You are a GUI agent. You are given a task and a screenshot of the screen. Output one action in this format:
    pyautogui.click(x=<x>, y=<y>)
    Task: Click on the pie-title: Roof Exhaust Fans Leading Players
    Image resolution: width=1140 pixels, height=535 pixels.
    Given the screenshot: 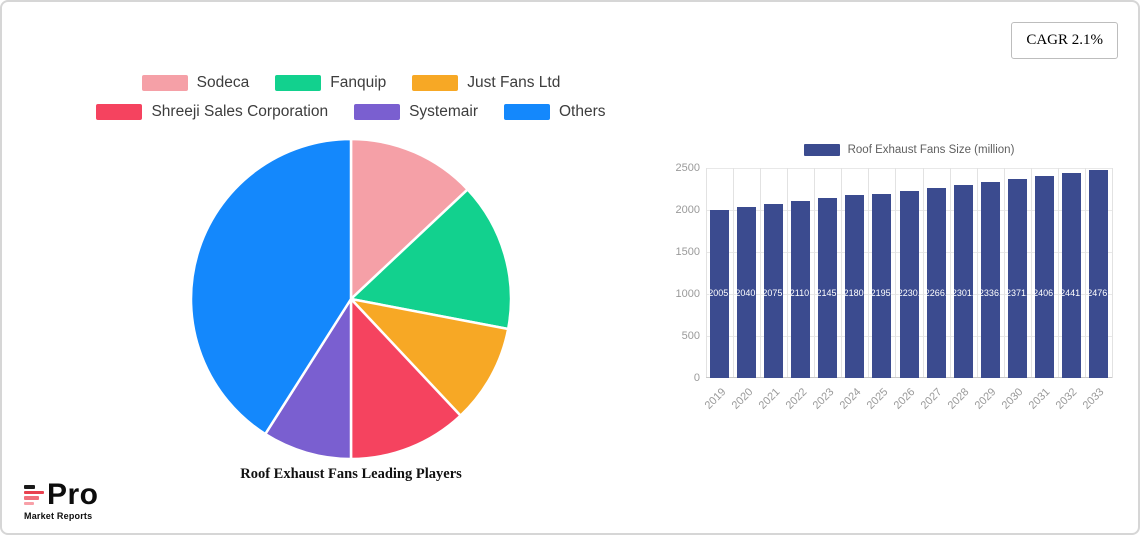 What is the action you would take?
    pyautogui.click(x=351, y=474)
    